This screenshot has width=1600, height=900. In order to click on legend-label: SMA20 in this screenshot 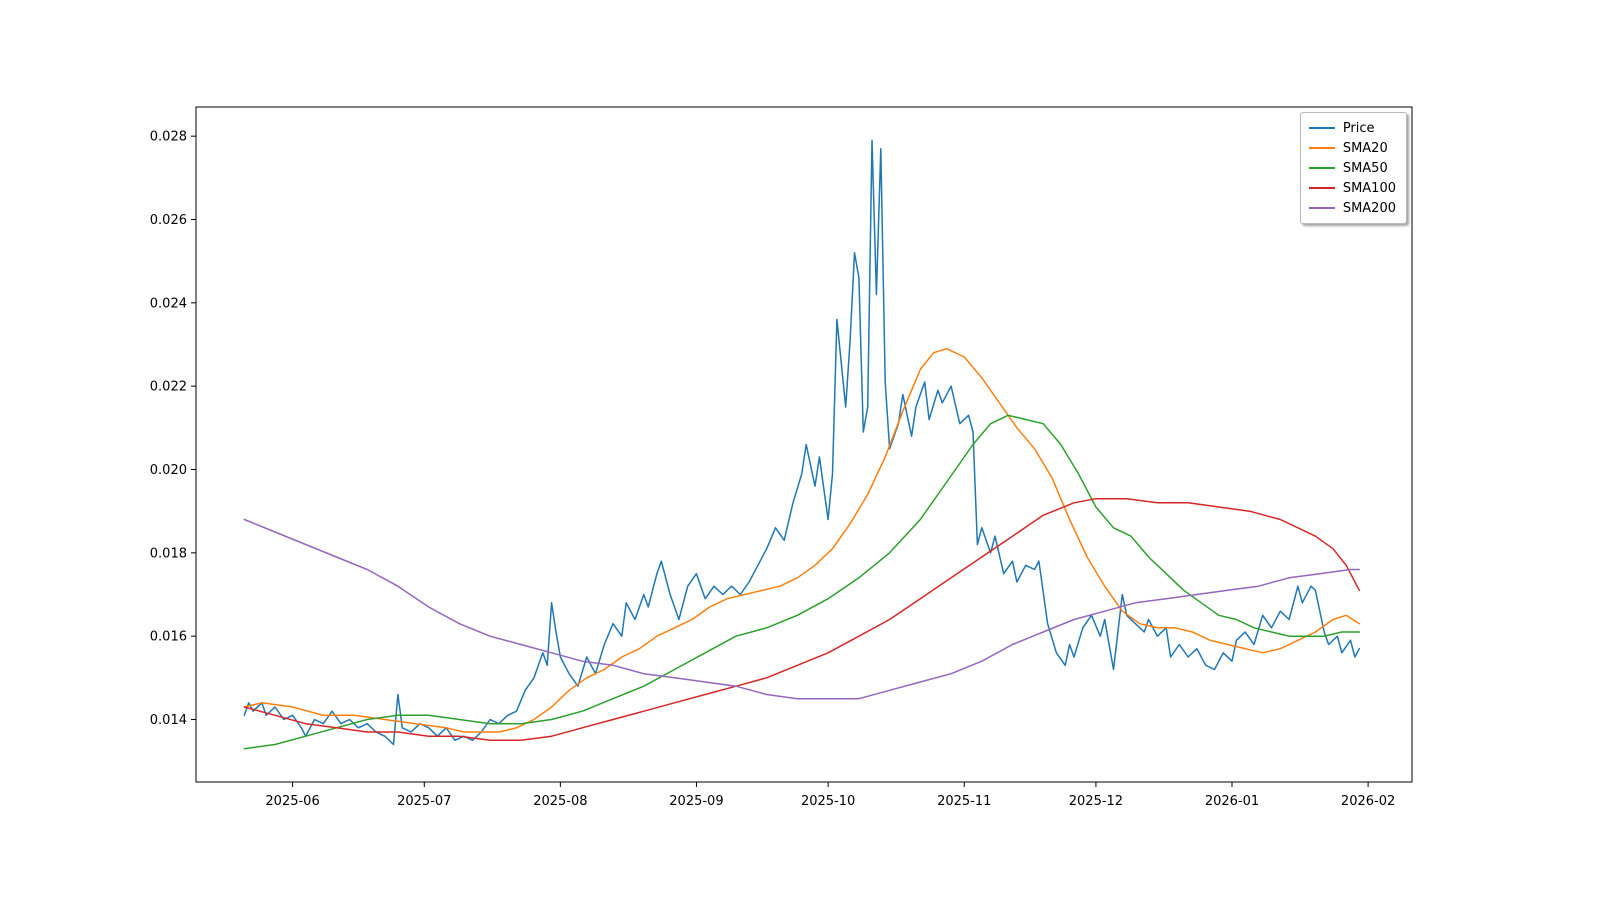, I will do `click(1365, 148)`.